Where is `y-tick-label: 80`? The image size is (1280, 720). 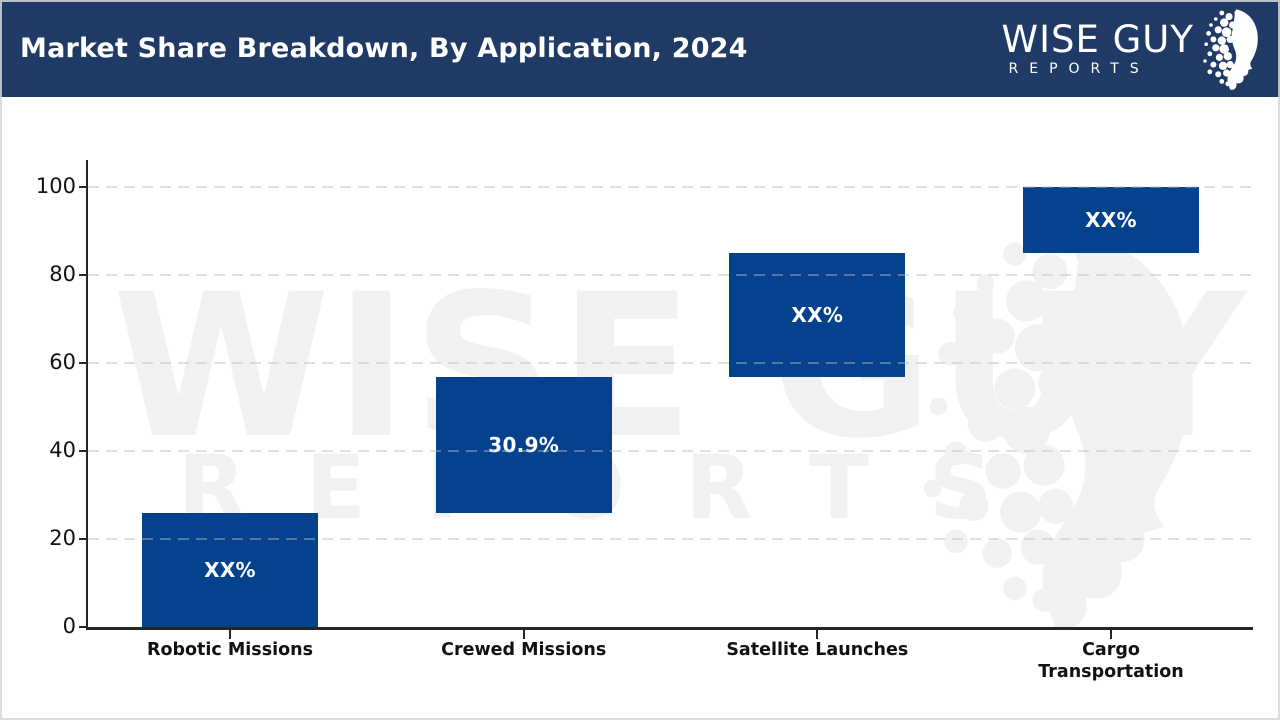
y-tick-label: 80 is located at coordinates (62, 274).